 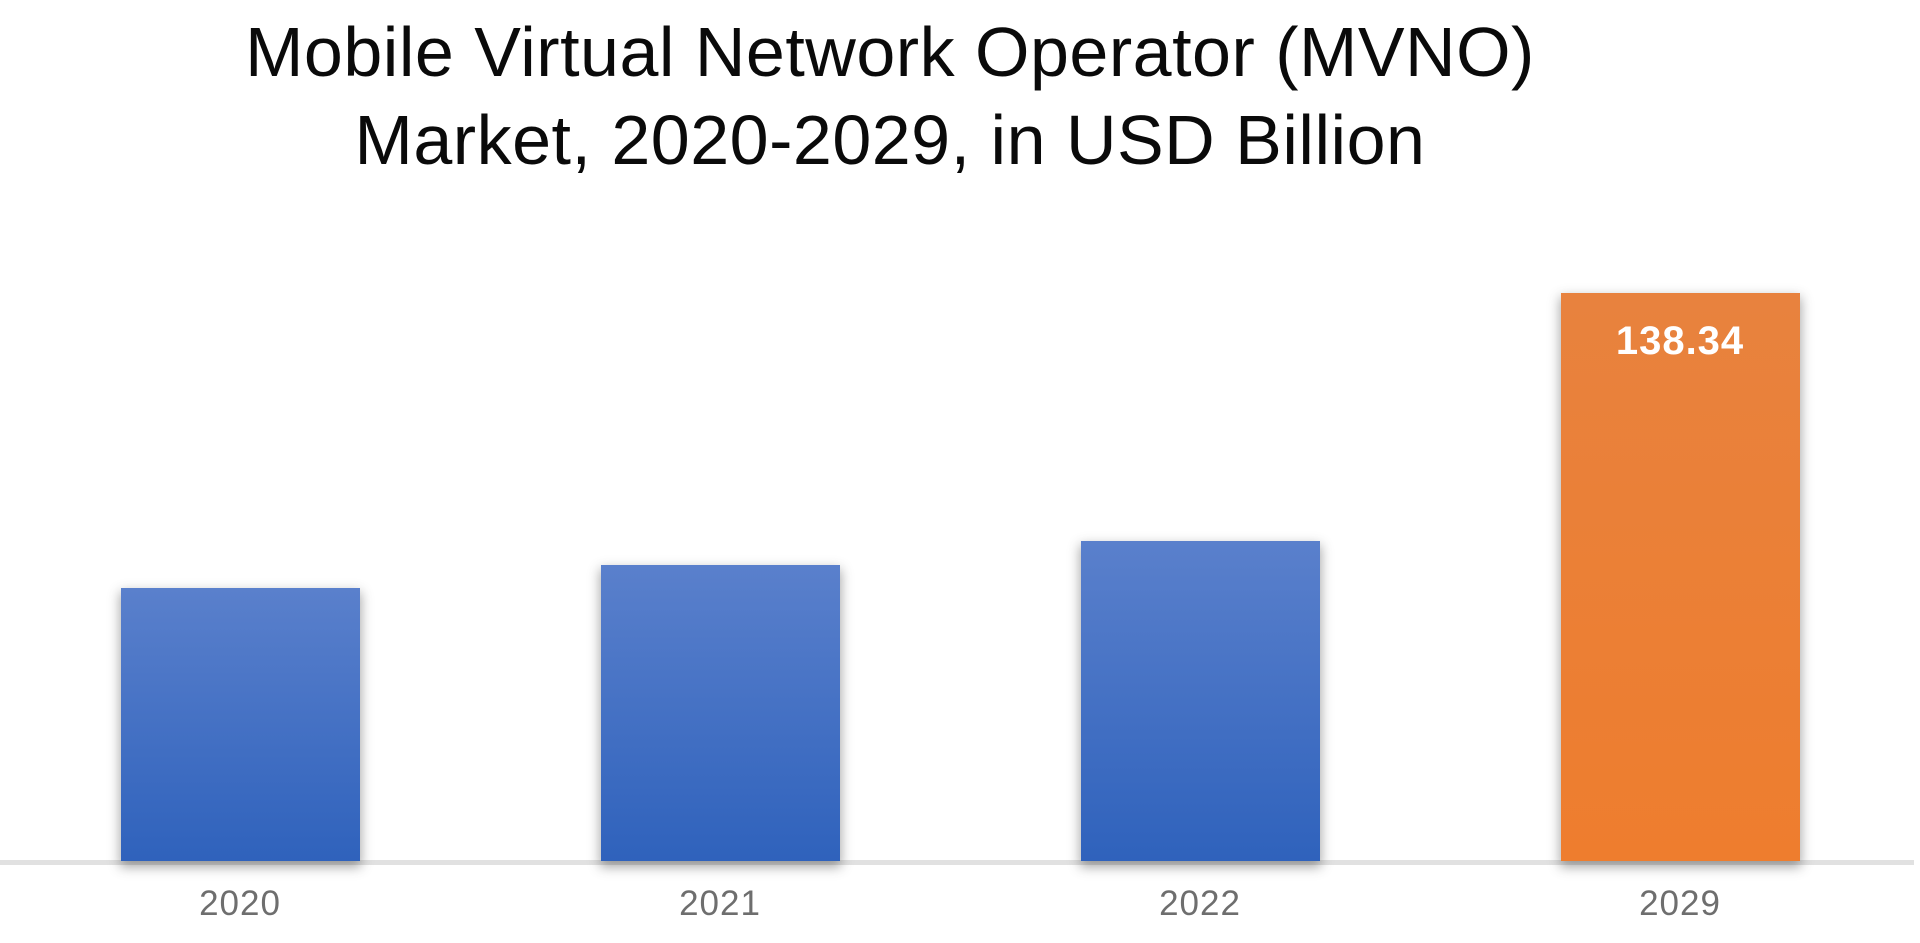 I want to click on bar-2020, so click(x=240, y=724).